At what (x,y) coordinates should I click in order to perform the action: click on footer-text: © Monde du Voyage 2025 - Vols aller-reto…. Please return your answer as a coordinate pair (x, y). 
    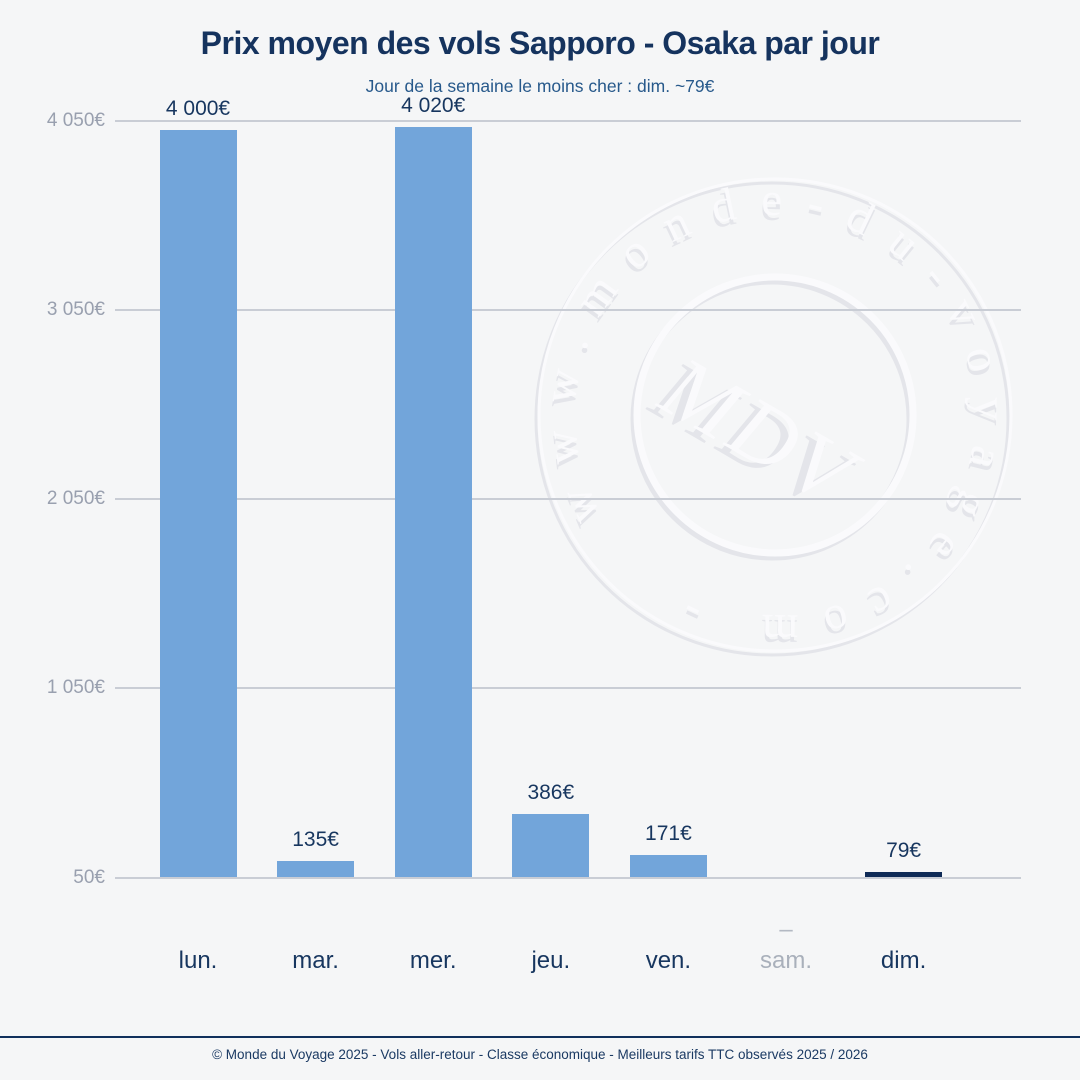
    Looking at the image, I should click on (540, 1054).